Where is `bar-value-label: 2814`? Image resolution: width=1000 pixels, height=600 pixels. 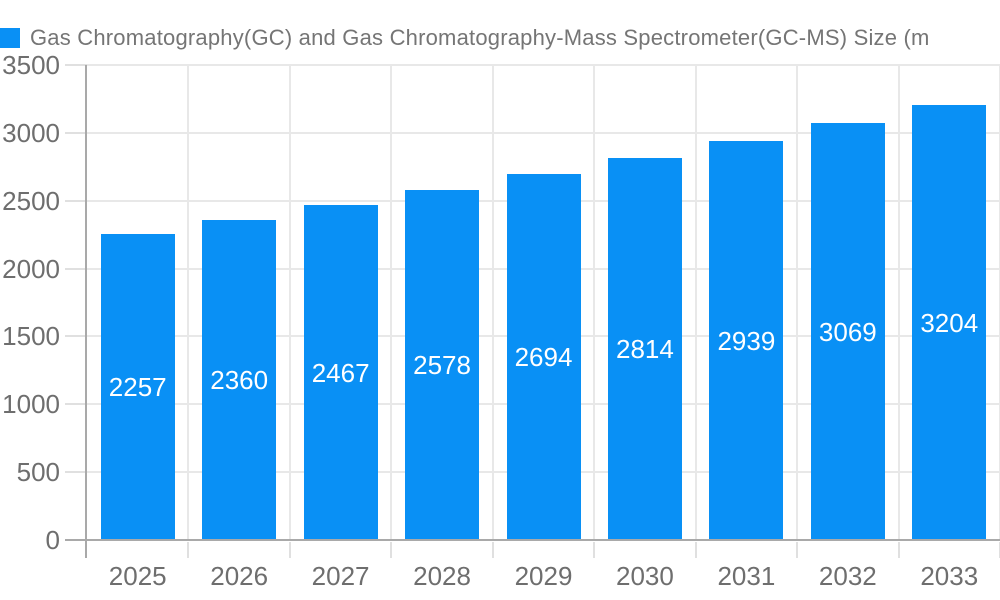
bar-value-label: 2814 is located at coordinates (645, 349).